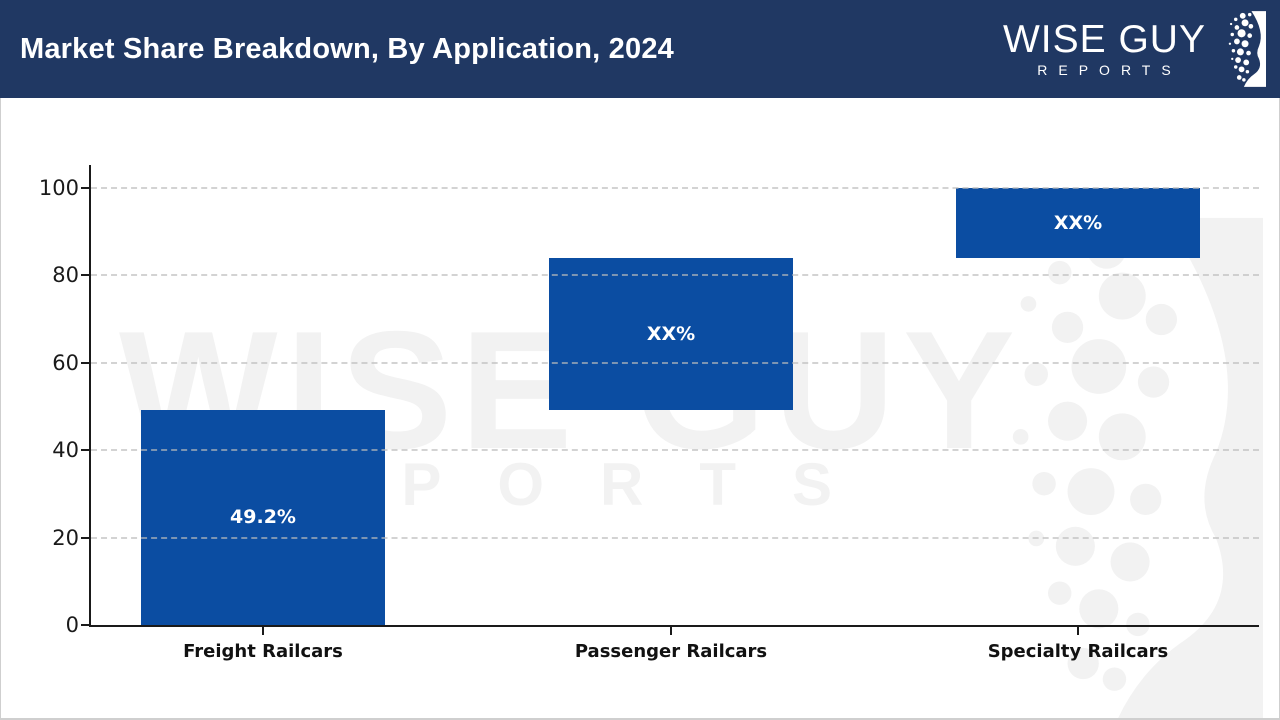 The image size is (1280, 720). I want to click on bar-value-label: 49.2%, so click(263, 517).